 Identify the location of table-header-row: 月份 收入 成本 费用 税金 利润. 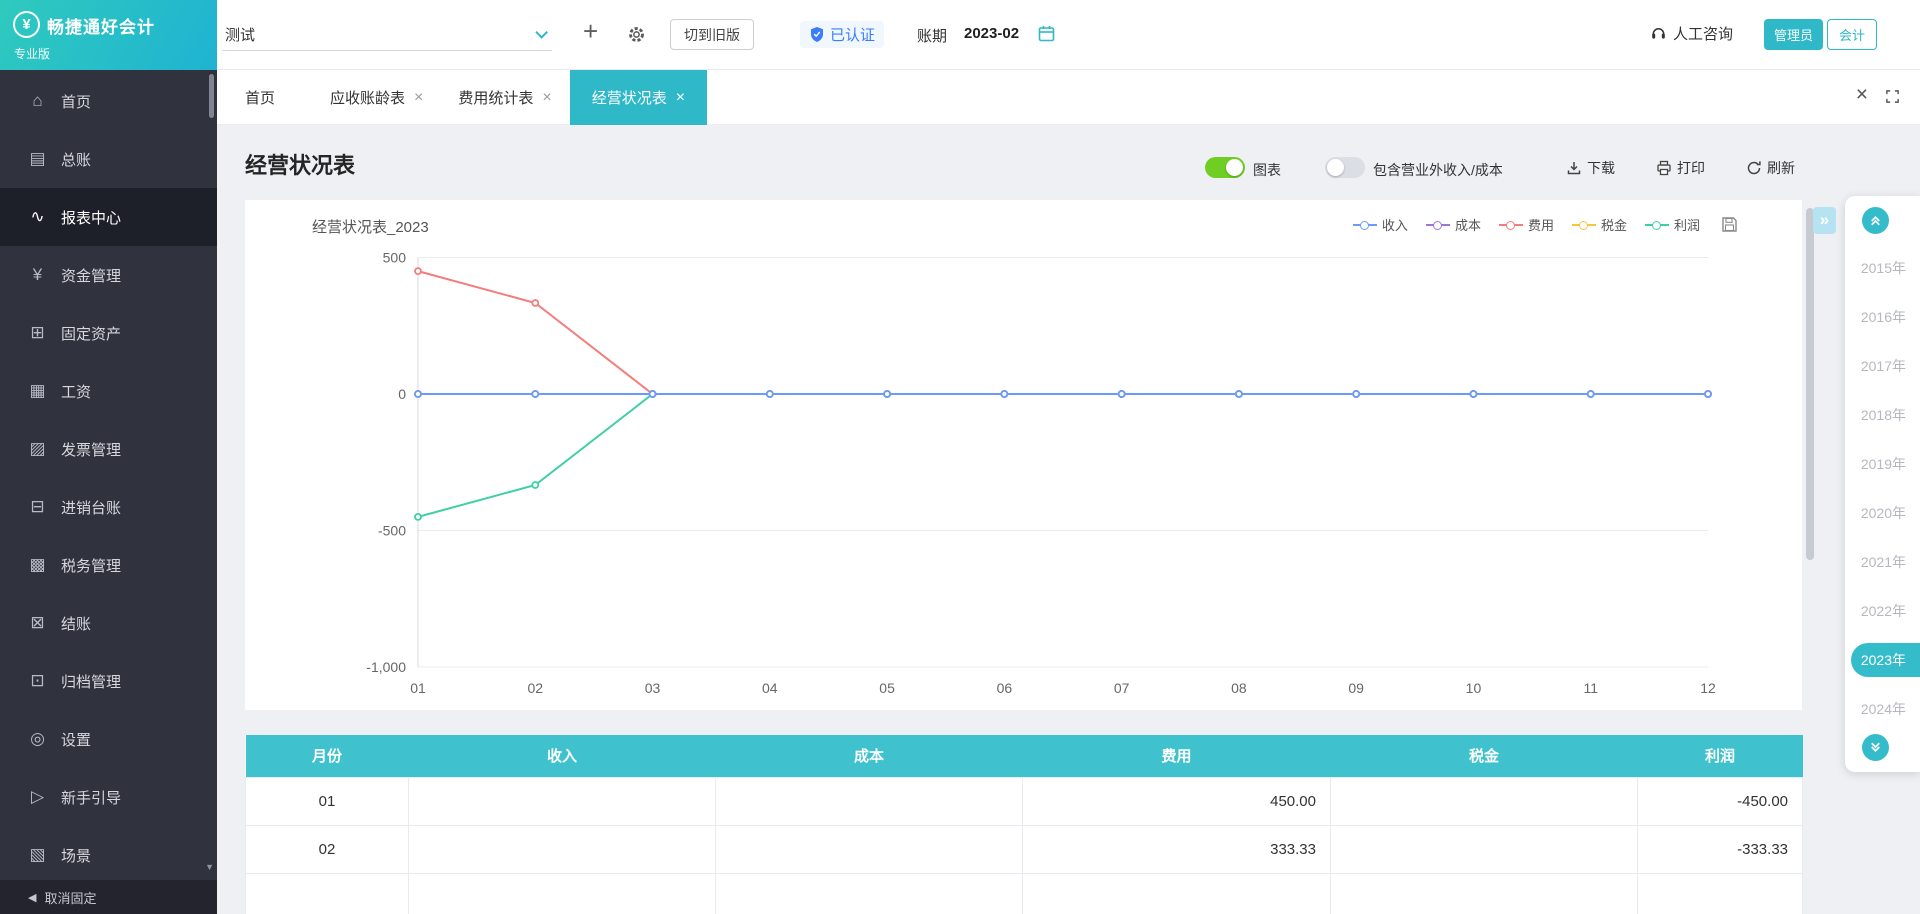
(1024, 756).